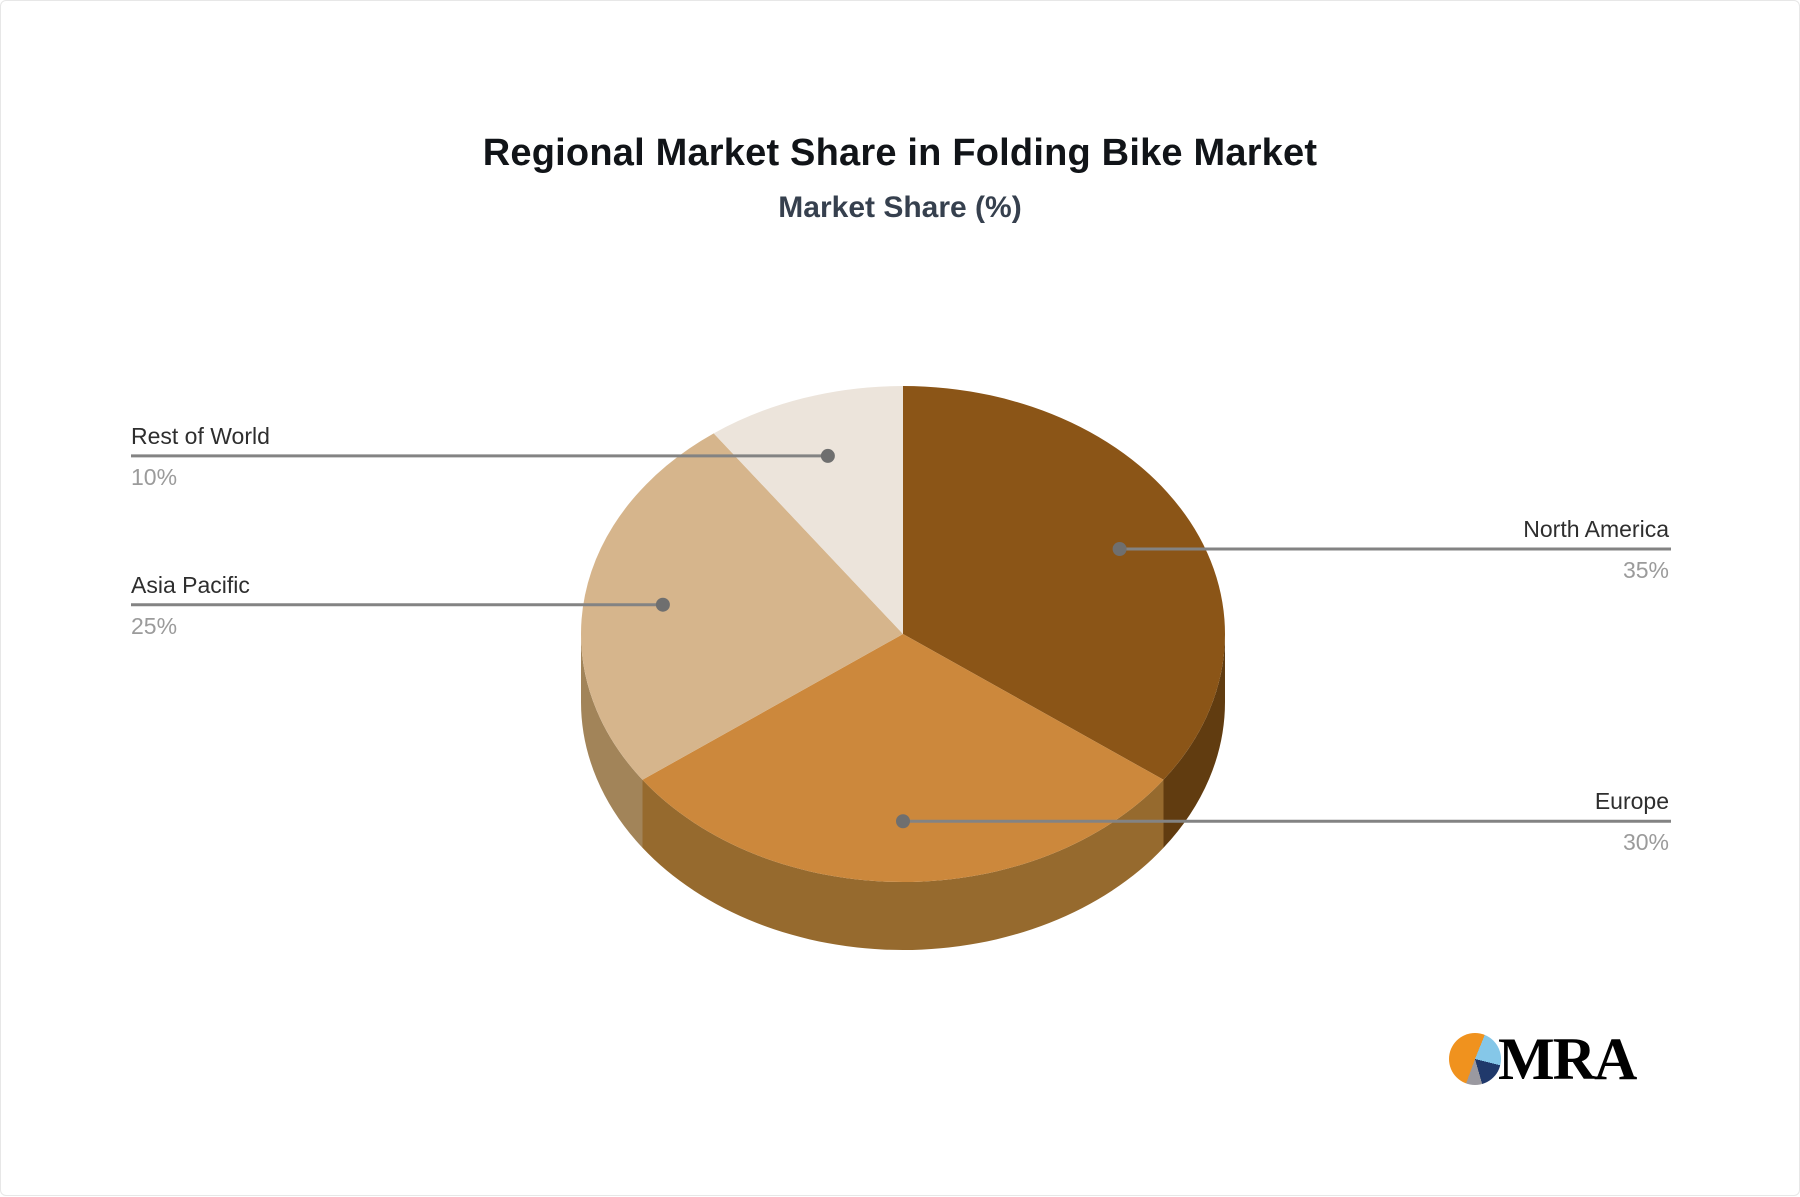 The image size is (1800, 1197). Describe the element at coordinates (1631, 801) in the screenshot. I see `slice-label-europe: Europe` at that location.